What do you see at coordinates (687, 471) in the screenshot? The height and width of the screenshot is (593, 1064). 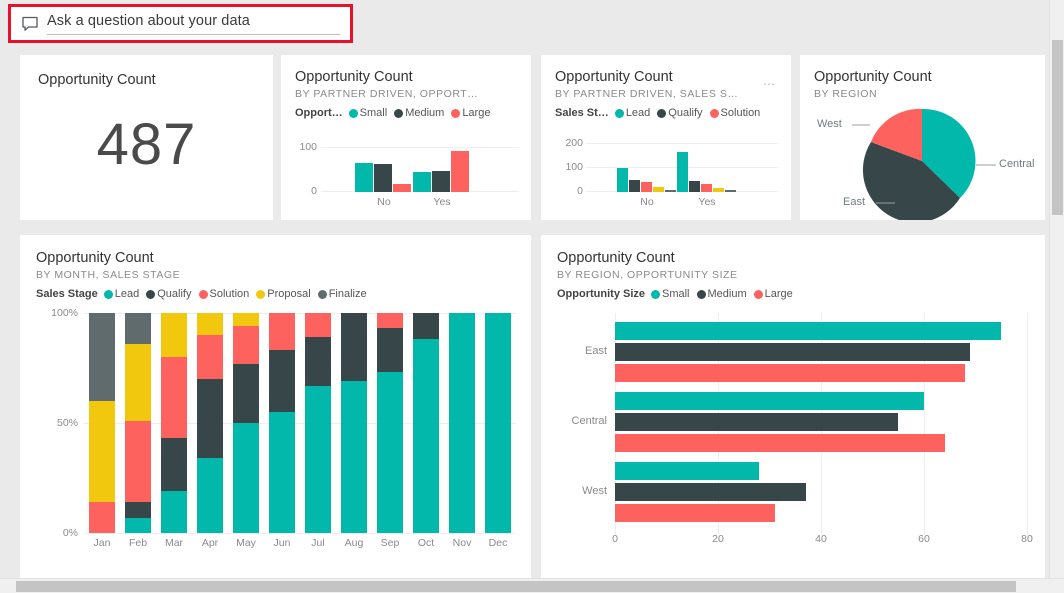 I see `hbar-west-small` at bounding box center [687, 471].